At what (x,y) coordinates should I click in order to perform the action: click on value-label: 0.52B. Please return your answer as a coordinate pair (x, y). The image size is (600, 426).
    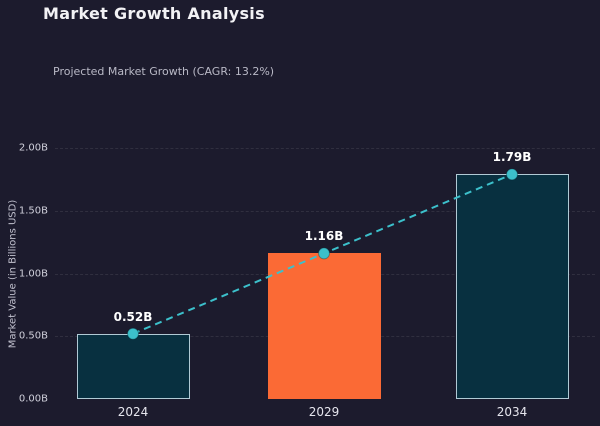
    Looking at the image, I should click on (133, 316).